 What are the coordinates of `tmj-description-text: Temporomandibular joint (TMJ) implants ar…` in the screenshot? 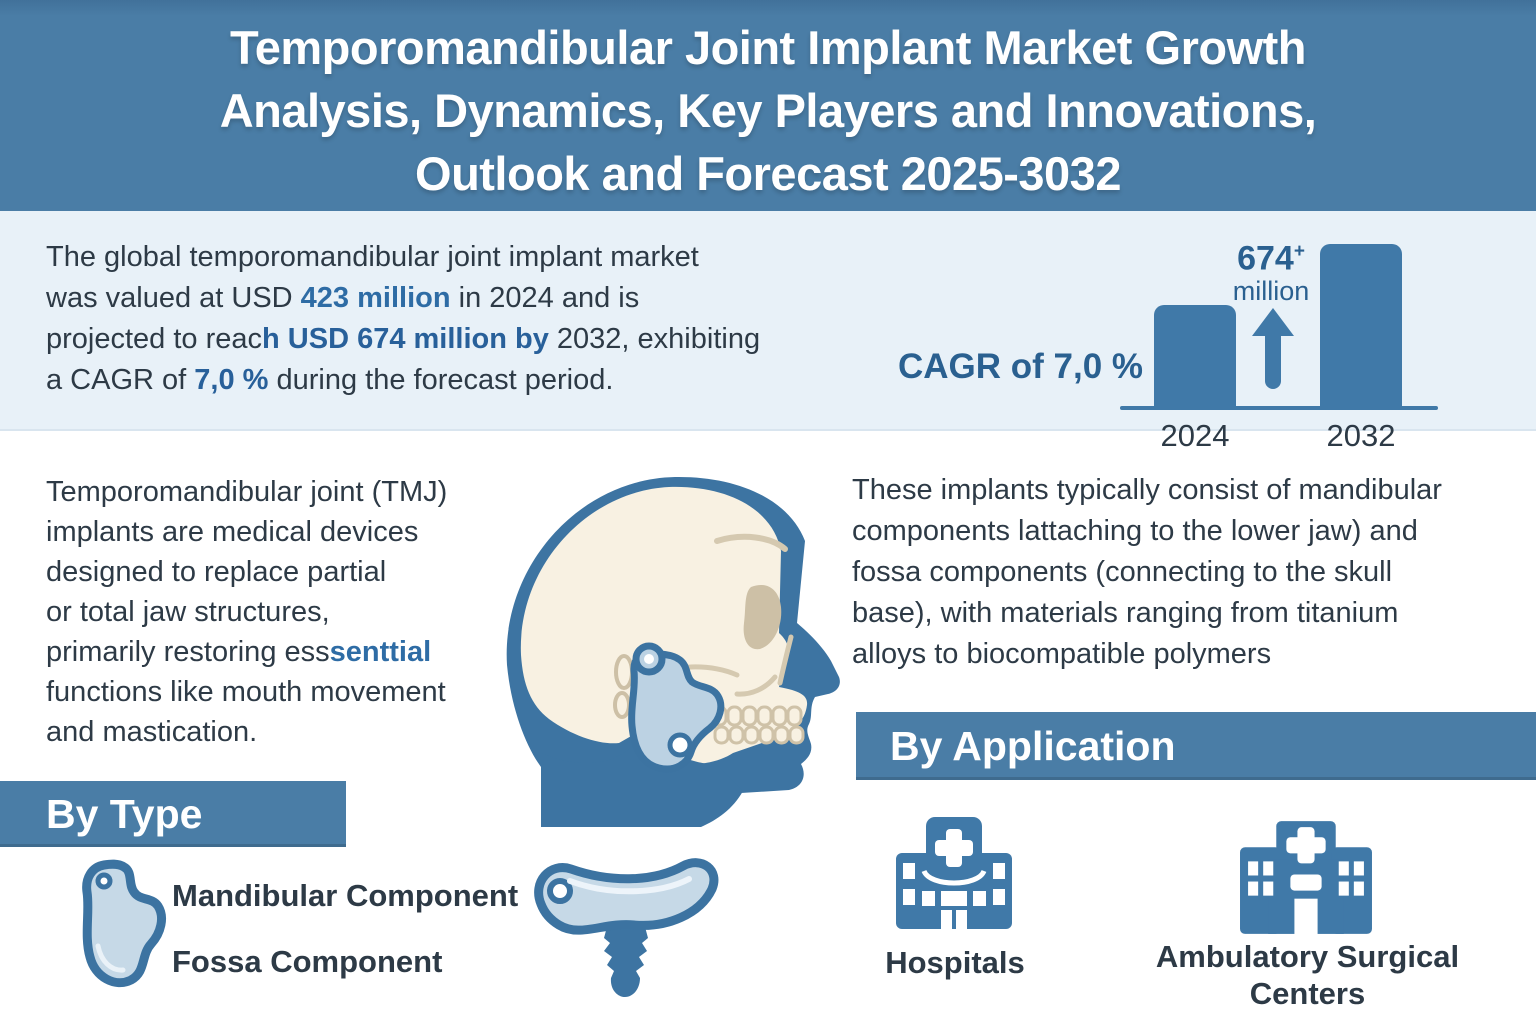 It's located at (247, 612).